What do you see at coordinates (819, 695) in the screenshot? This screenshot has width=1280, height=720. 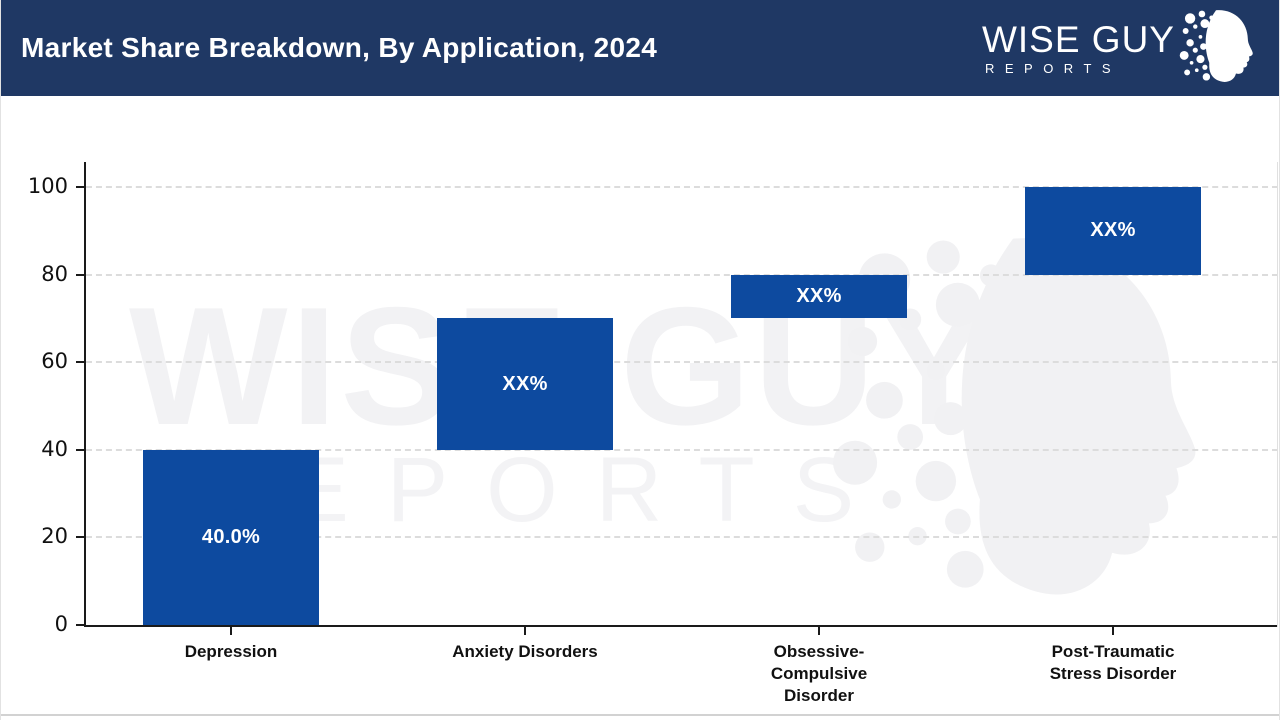 I see `x-category-label-line: Disorder` at bounding box center [819, 695].